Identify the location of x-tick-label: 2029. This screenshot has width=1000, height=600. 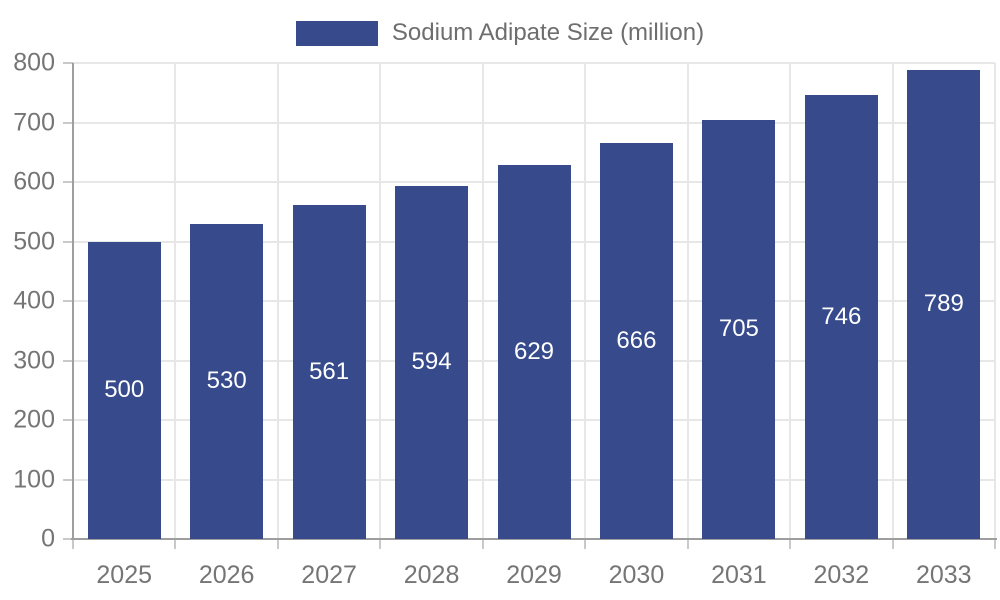
(534, 575).